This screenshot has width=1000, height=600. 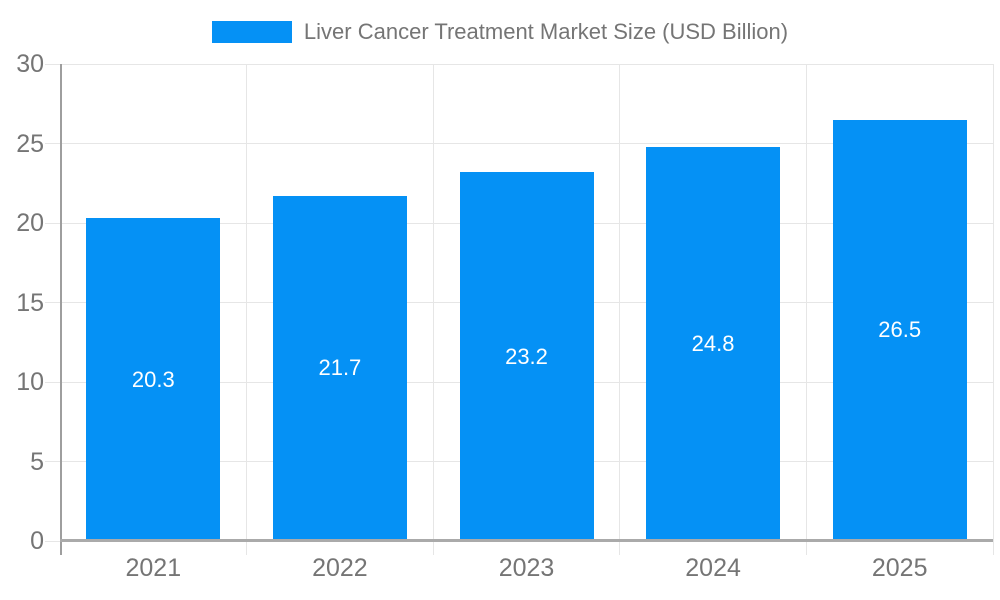 I want to click on y-tick-label: 15, so click(x=30, y=302).